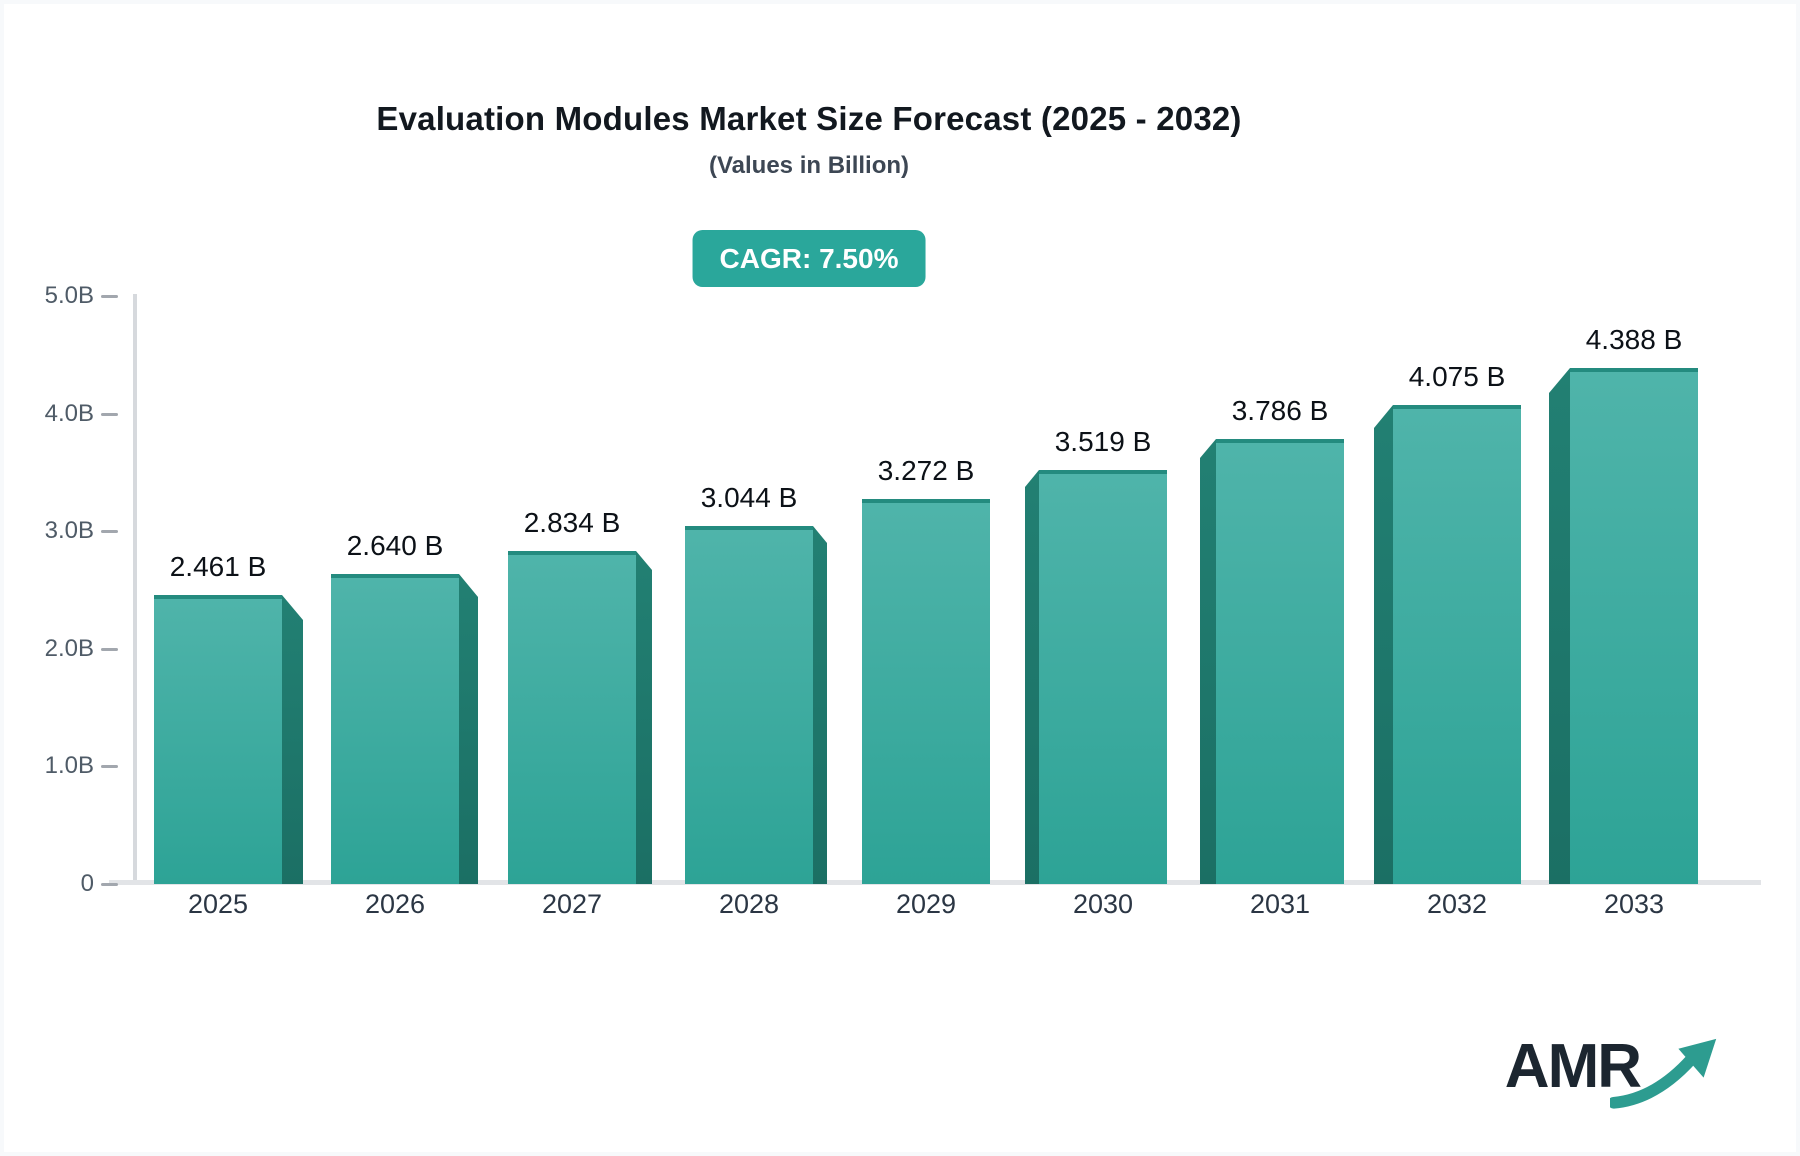 The width and height of the screenshot is (1800, 1156). Describe the element at coordinates (1634, 339) in the screenshot. I see `bar-value-label: 4.388 B` at that location.